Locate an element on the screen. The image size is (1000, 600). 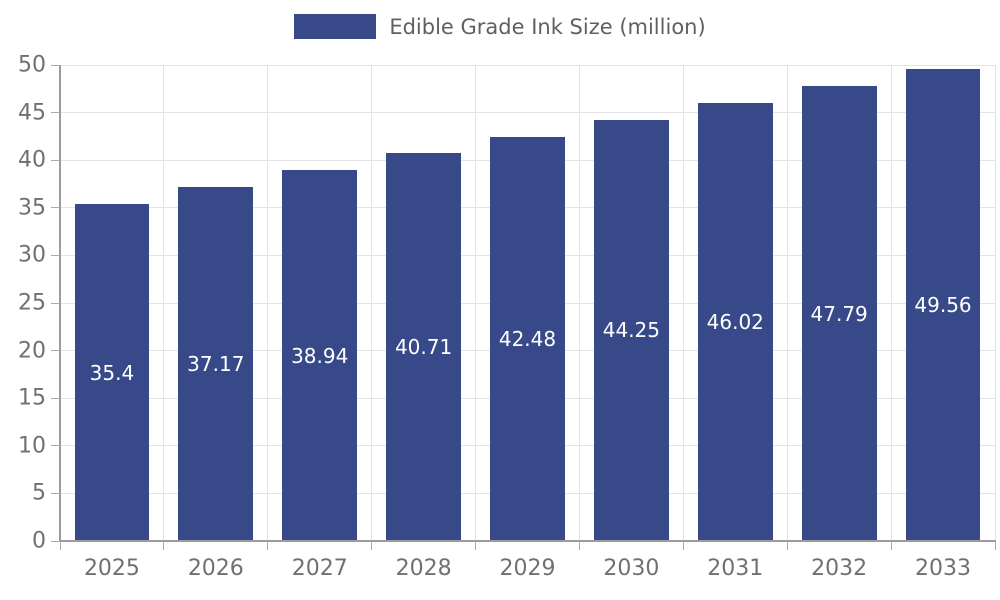
bar-value-label: 35.4 is located at coordinates (112, 372).